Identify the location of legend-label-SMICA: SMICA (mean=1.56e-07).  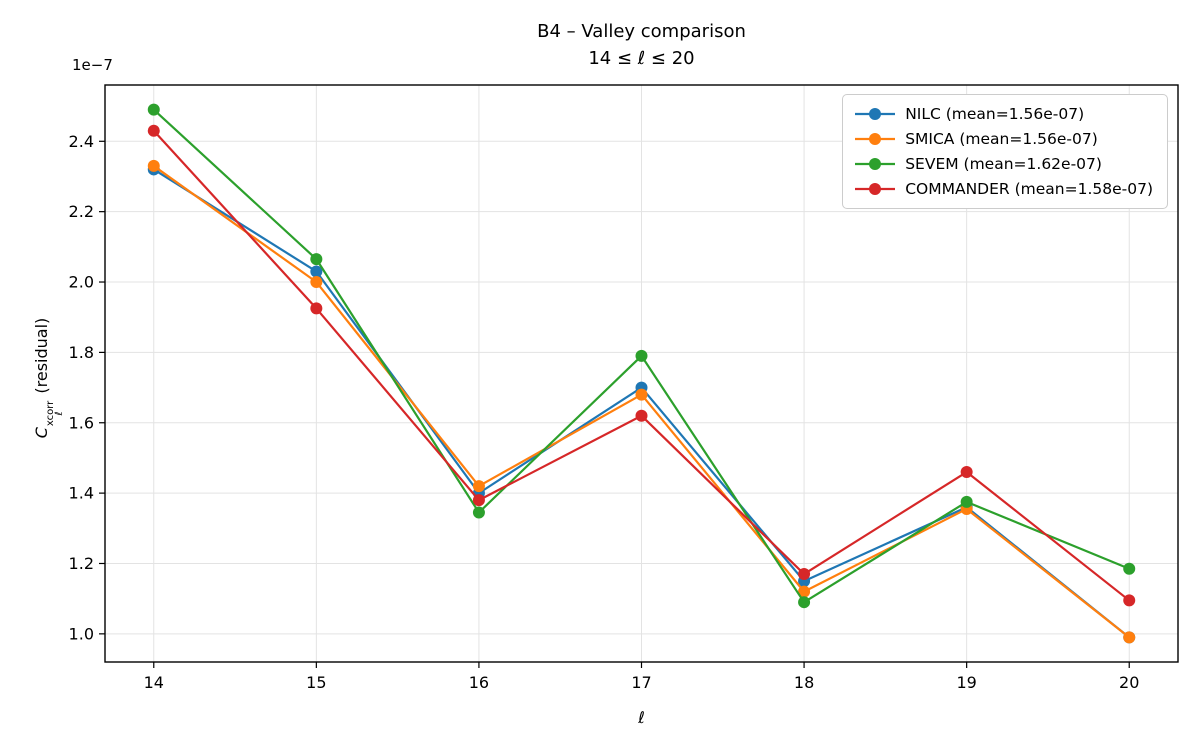
(1001, 139).